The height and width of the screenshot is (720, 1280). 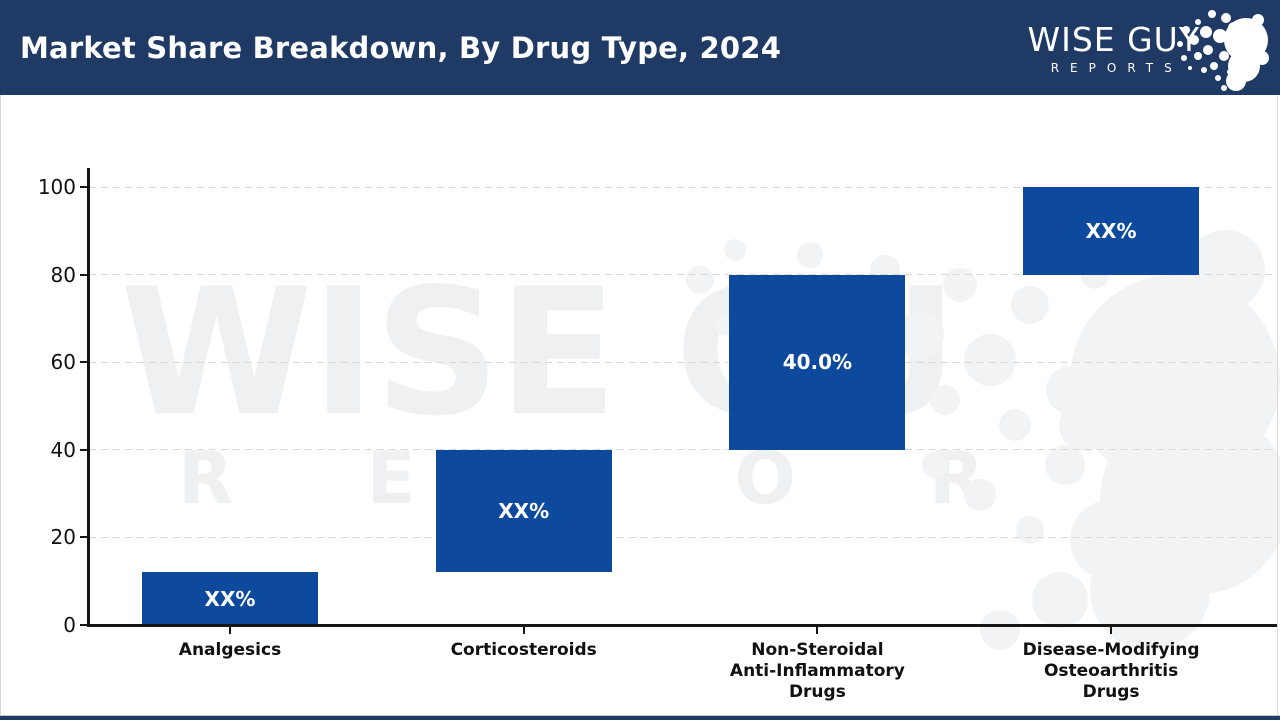 I want to click on wiseguy-logo: WISE GUY REPORTS, so click(x=1143, y=48).